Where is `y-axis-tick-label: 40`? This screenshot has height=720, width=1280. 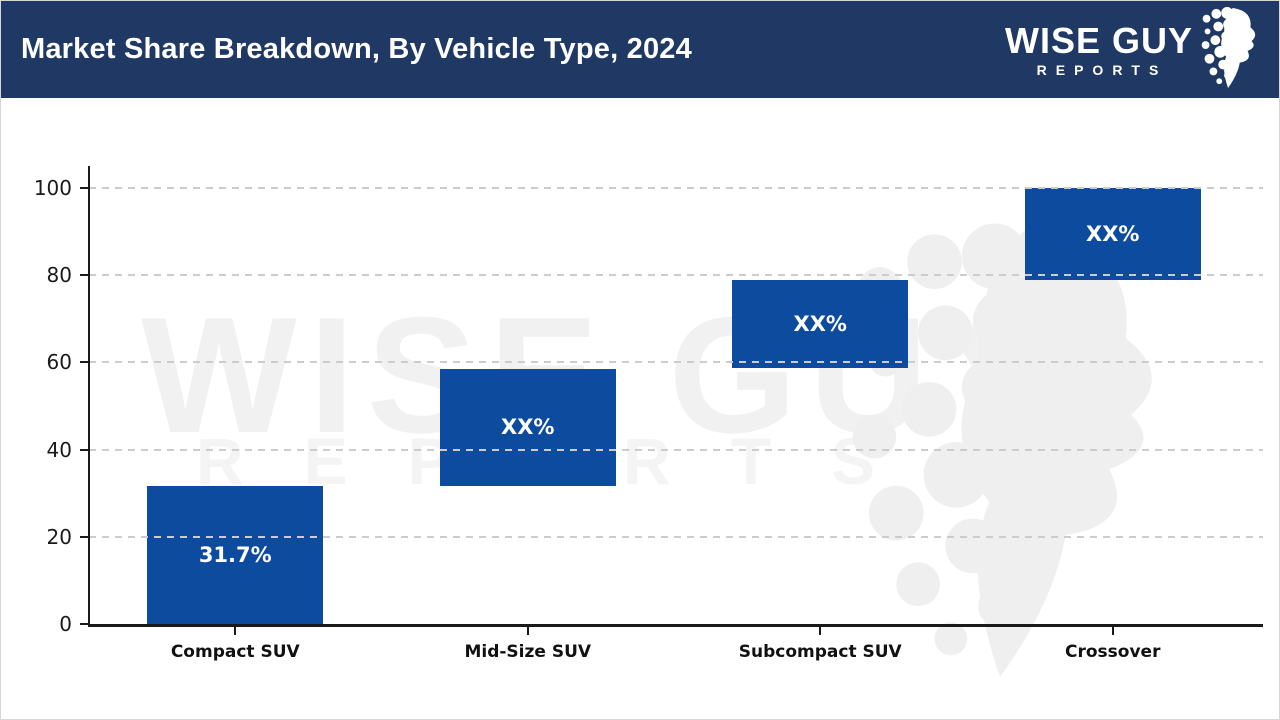 y-axis-tick-label: 40 is located at coordinates (59, 449).